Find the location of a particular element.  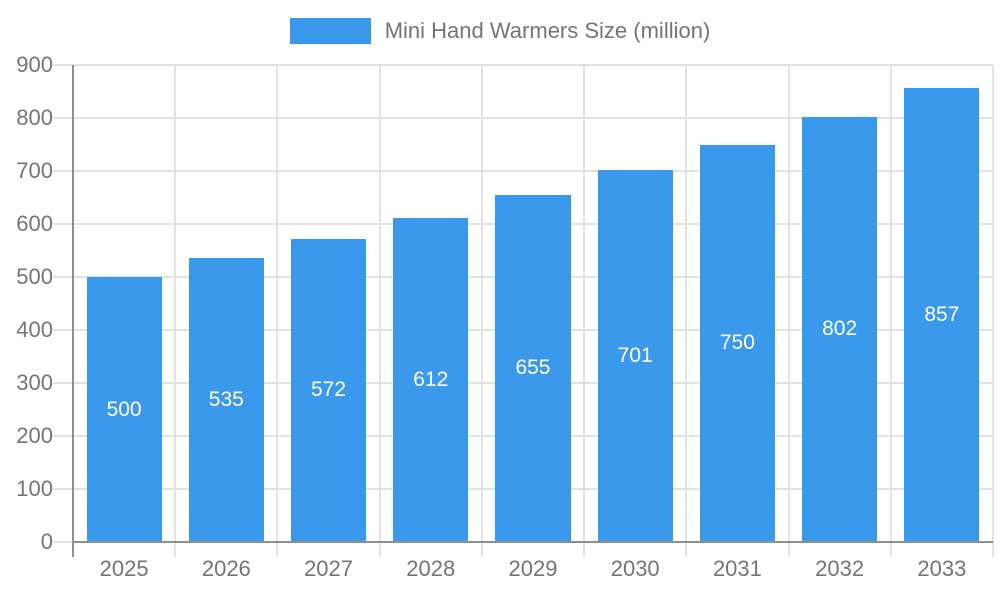

x-axis-tick-label: 2028 is located at coordinates (431, 568).